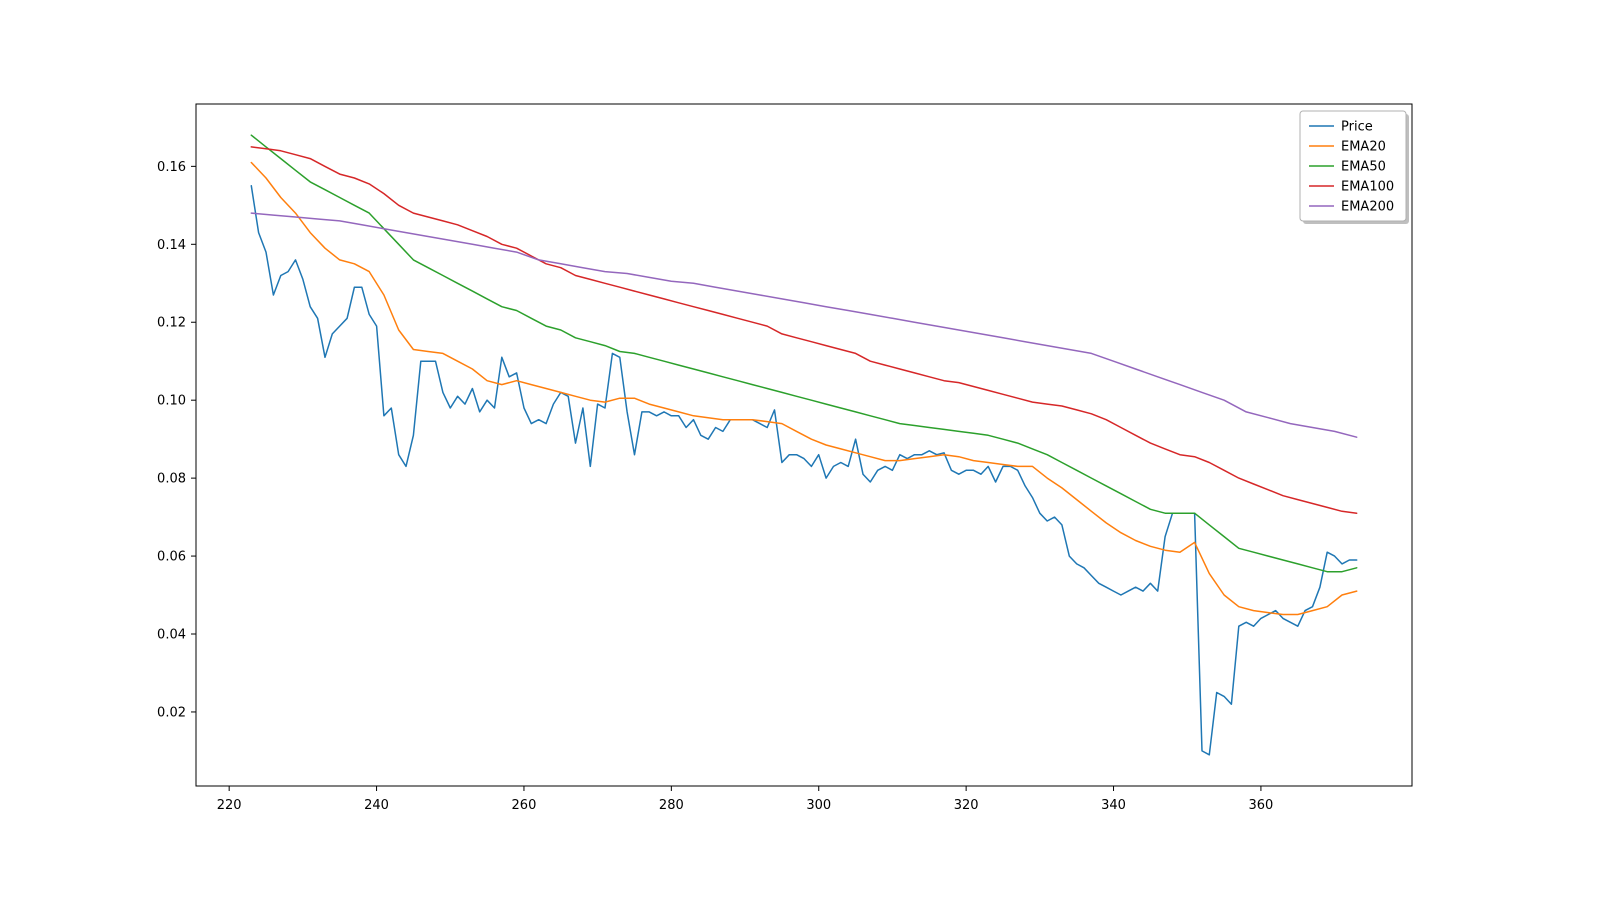  I want to click on x-tick-label: 360, so click(1261, 805).